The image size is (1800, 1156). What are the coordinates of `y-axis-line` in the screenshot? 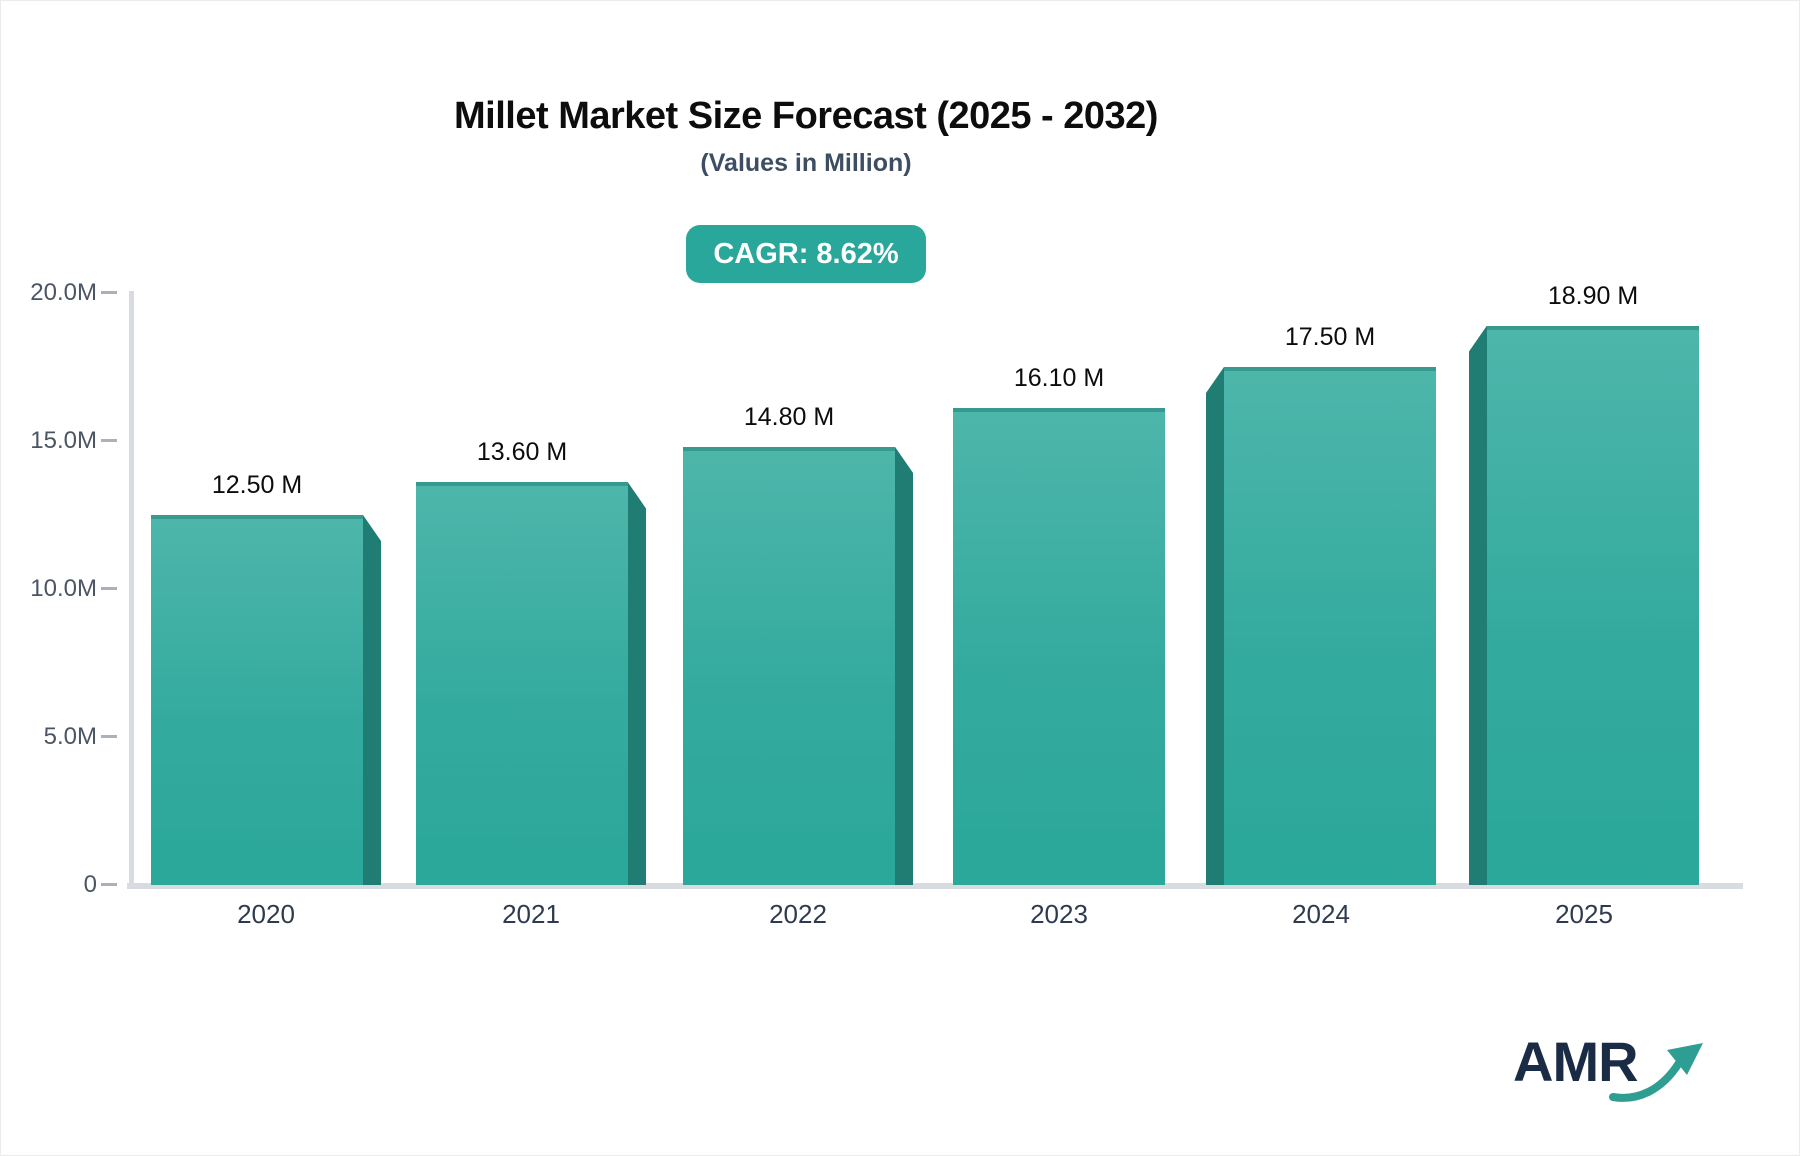 It's located at (131, 590).